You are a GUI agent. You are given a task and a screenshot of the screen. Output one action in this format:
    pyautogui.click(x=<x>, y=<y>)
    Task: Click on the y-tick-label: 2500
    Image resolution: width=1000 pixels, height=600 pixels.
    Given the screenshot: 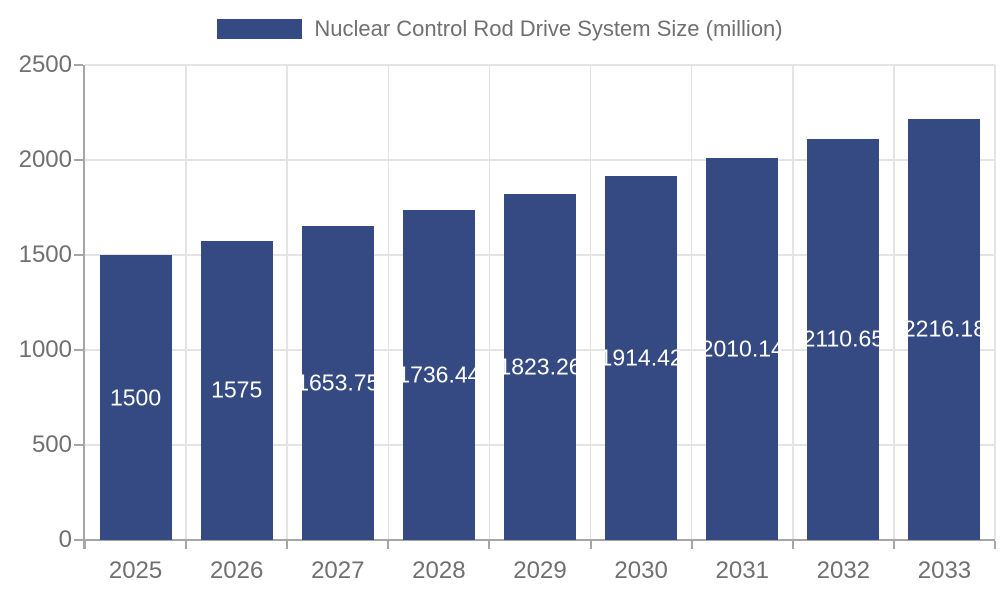 What is the action you would take?
    pyautogui.click(x=45, y=64)
    